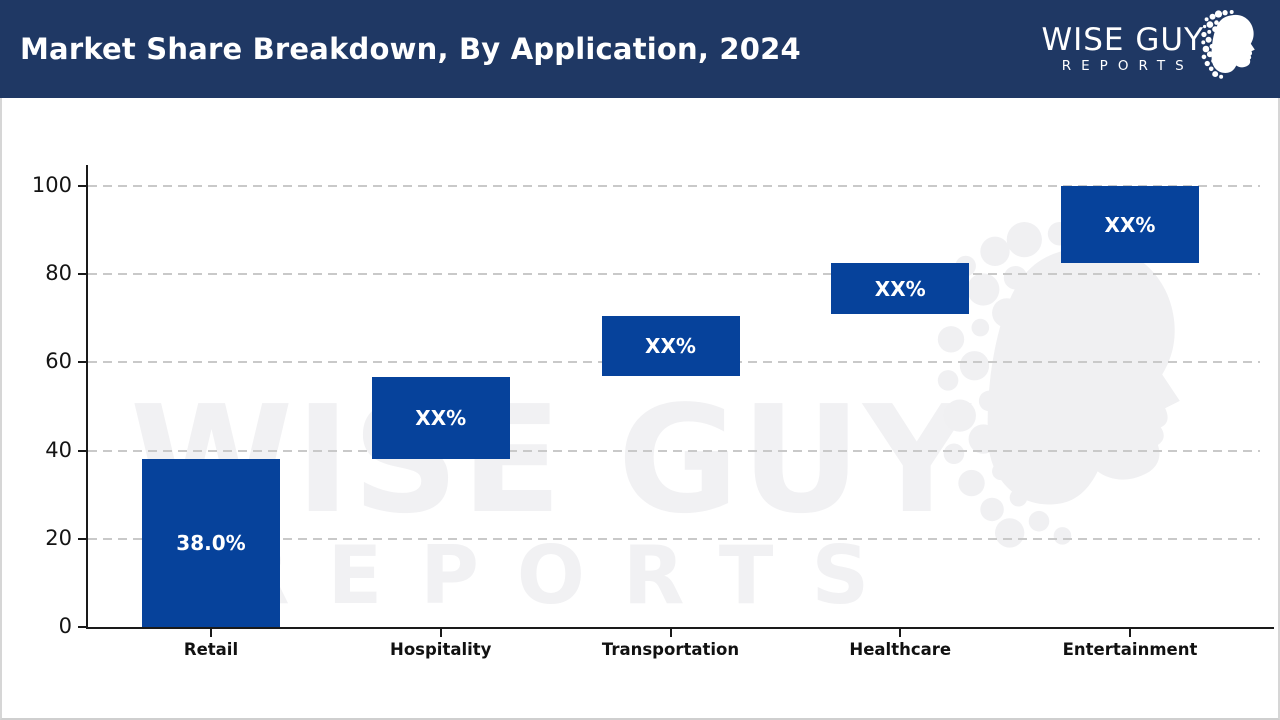  I want to click on wiseguy-logo: WISE GUY REPORTS, so click(1160, 49).